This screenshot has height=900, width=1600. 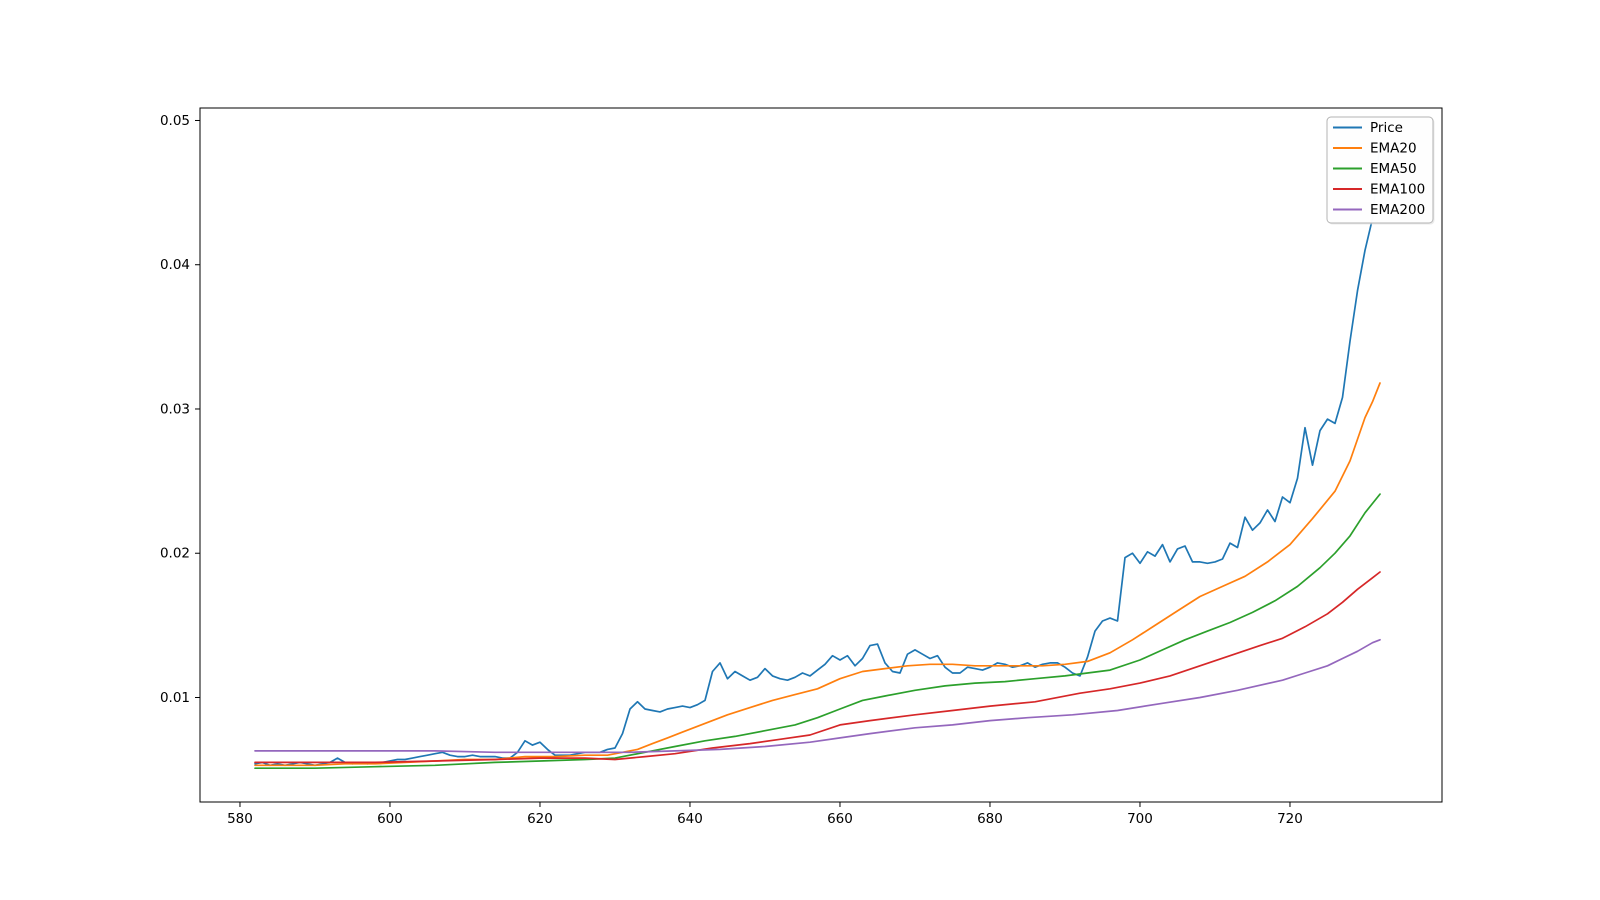 What do you see at coordinates (1368, 128) in the screenshot?
I see `legend-item: Price` at bounding box center [1368, 128].